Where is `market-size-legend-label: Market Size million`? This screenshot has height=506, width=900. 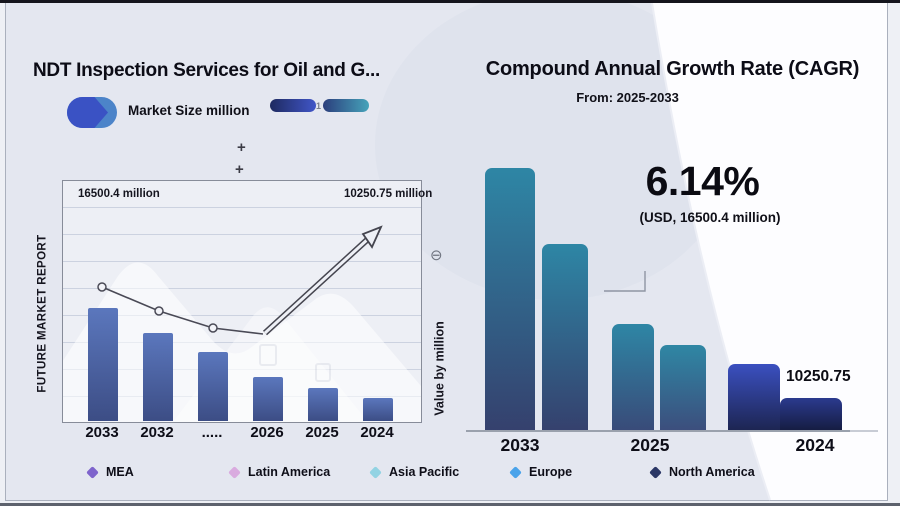
market-size-legend-label: Market Size million is located at coordinates (189, 110).